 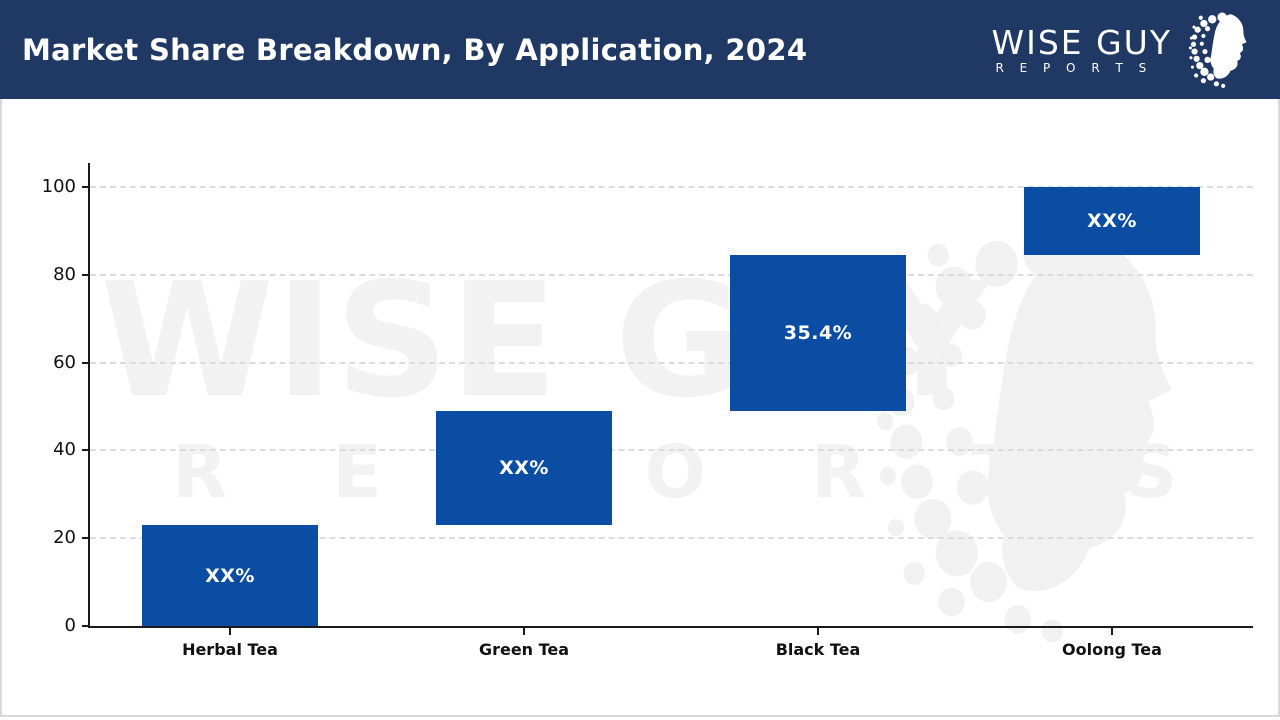 I want to click on brand-head-icon, so click(x=1217, y=50).